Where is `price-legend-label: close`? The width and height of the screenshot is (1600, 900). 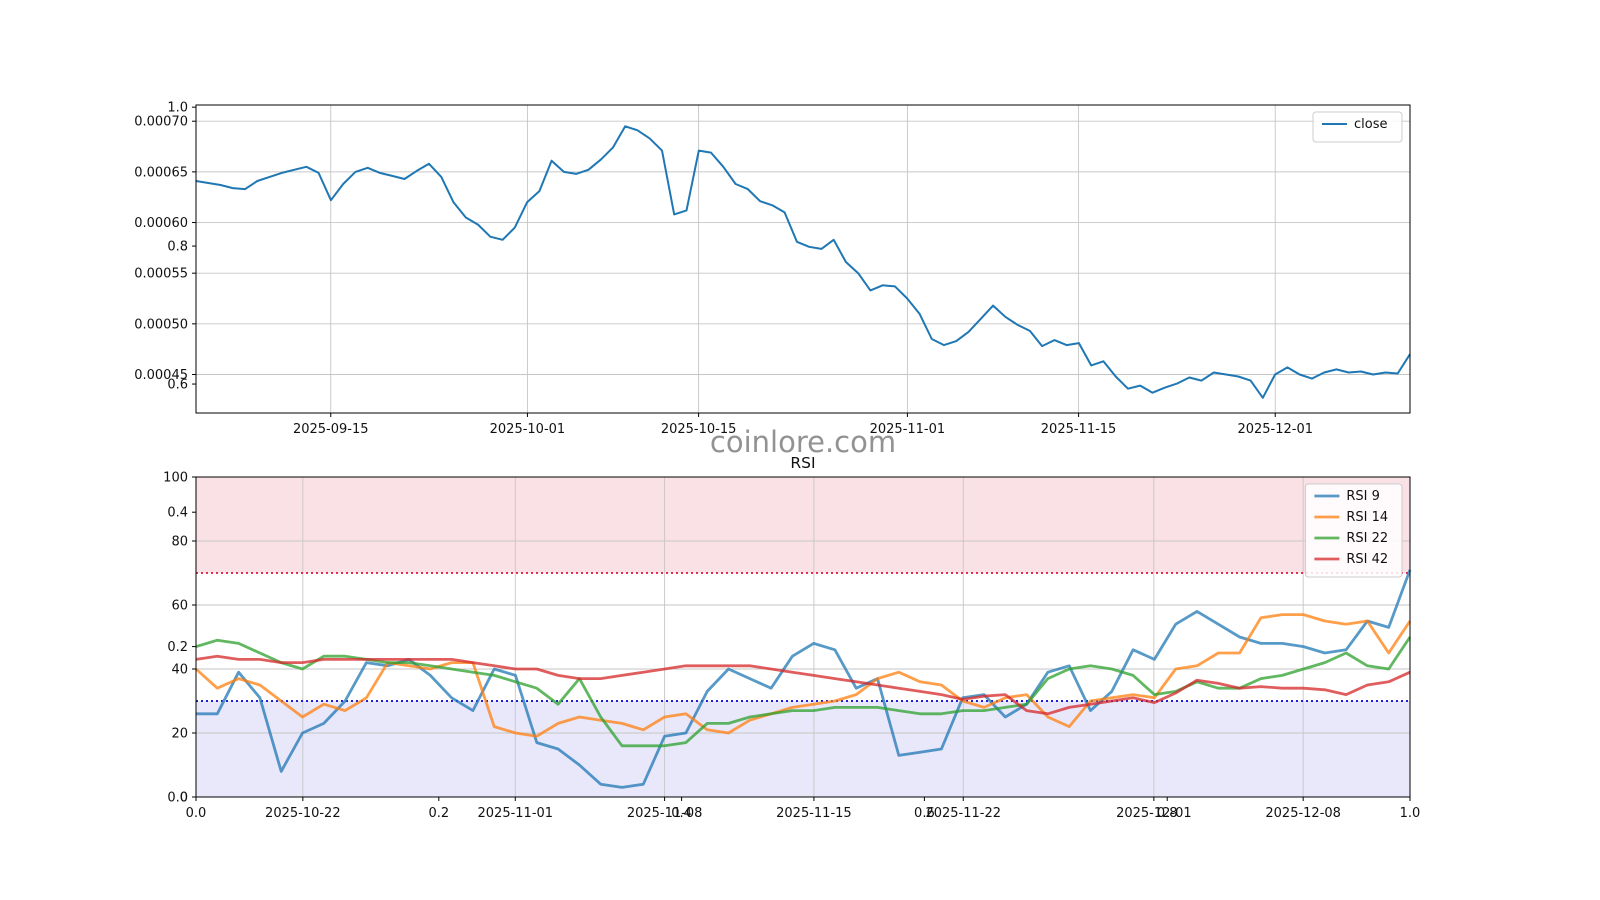
price-legend-label: close is located at coordinates (1370, 124).